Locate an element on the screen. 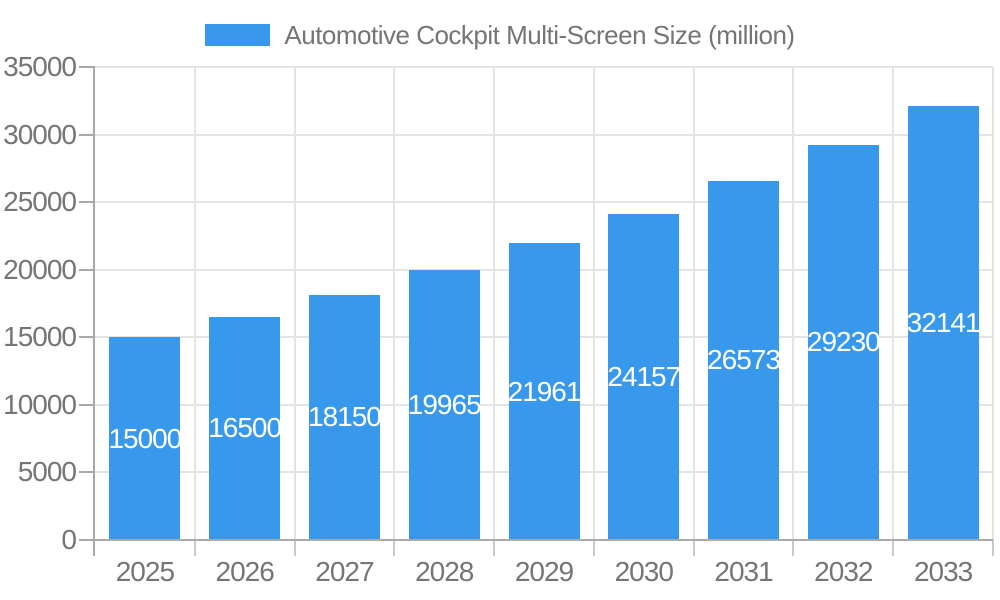 The height and width of the screenshot is (600, 1000). bar-value-label: 16500 is located at coordinates (245, 428).